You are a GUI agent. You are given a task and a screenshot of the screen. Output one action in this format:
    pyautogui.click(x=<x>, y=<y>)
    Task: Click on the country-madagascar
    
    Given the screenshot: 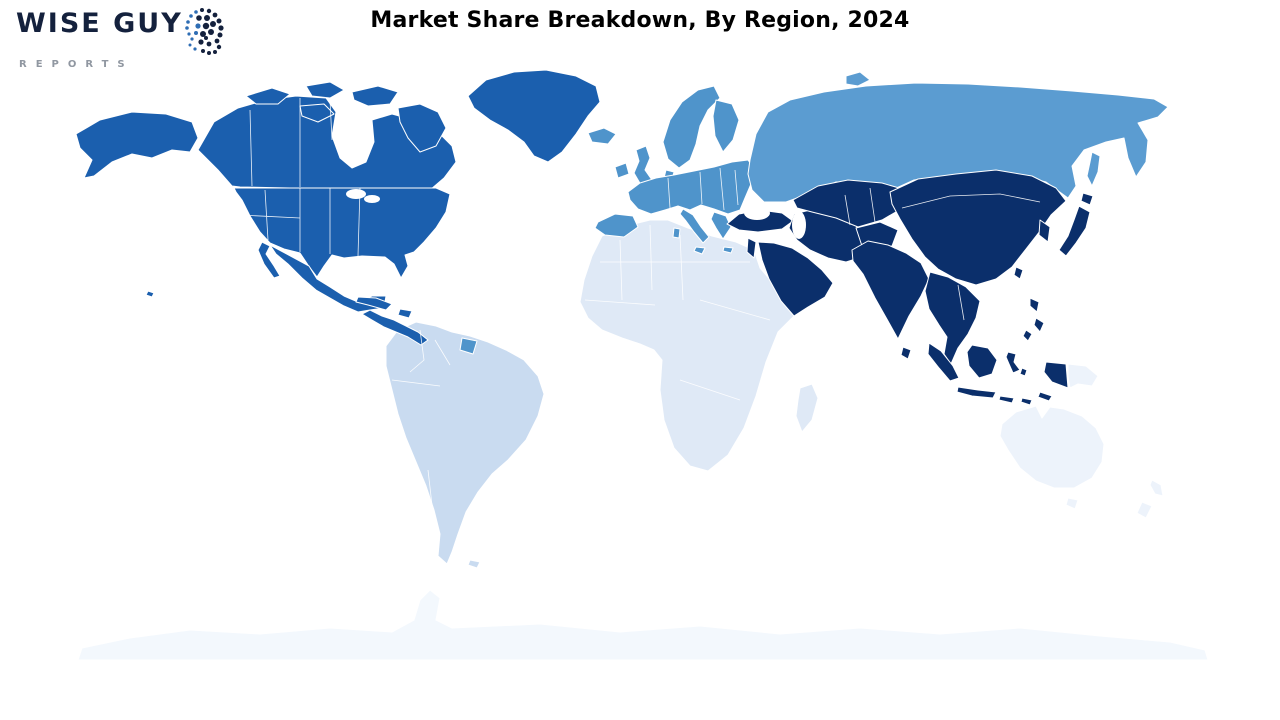 What is the action you would take?
    pyautogui.click(x=807, y=408)
    